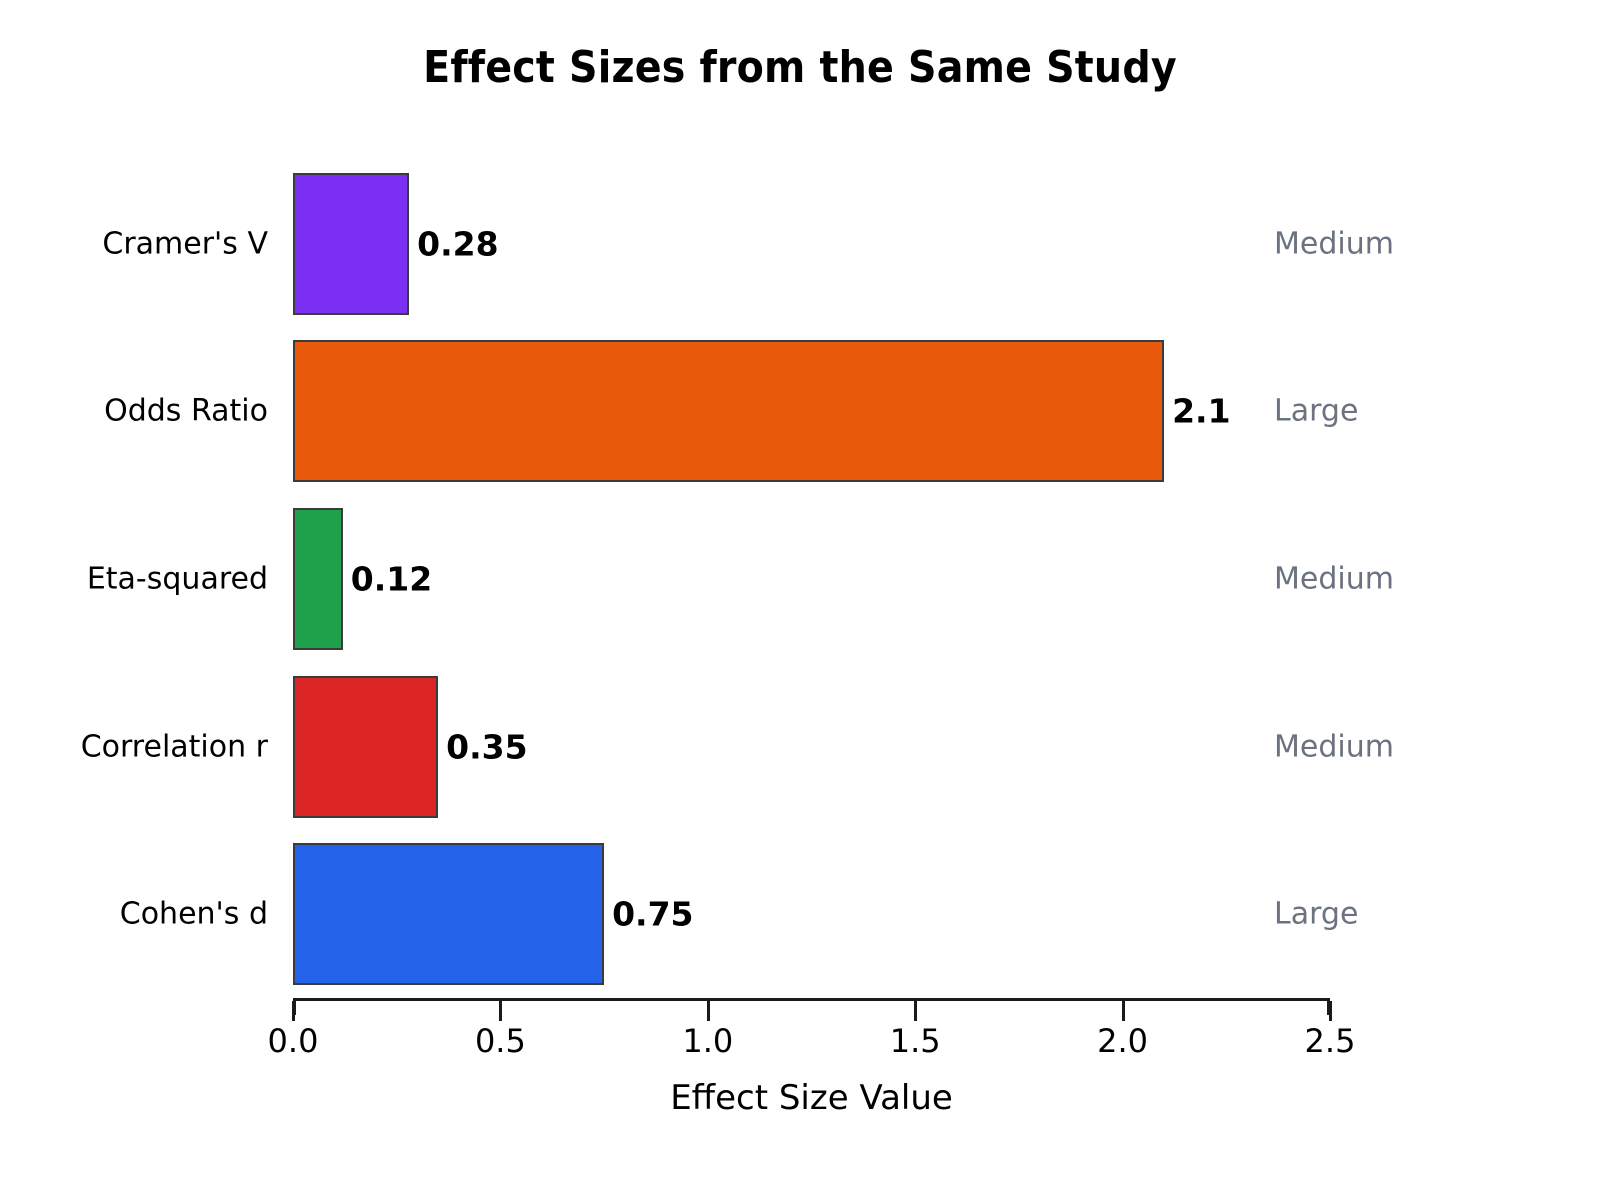 The width and height of the screenshot is (1600, 1200). Describe the element at coordinates (800, 67) in the screenshot. I see `chart-title: Effect Sizes from the Same Study` at that location.